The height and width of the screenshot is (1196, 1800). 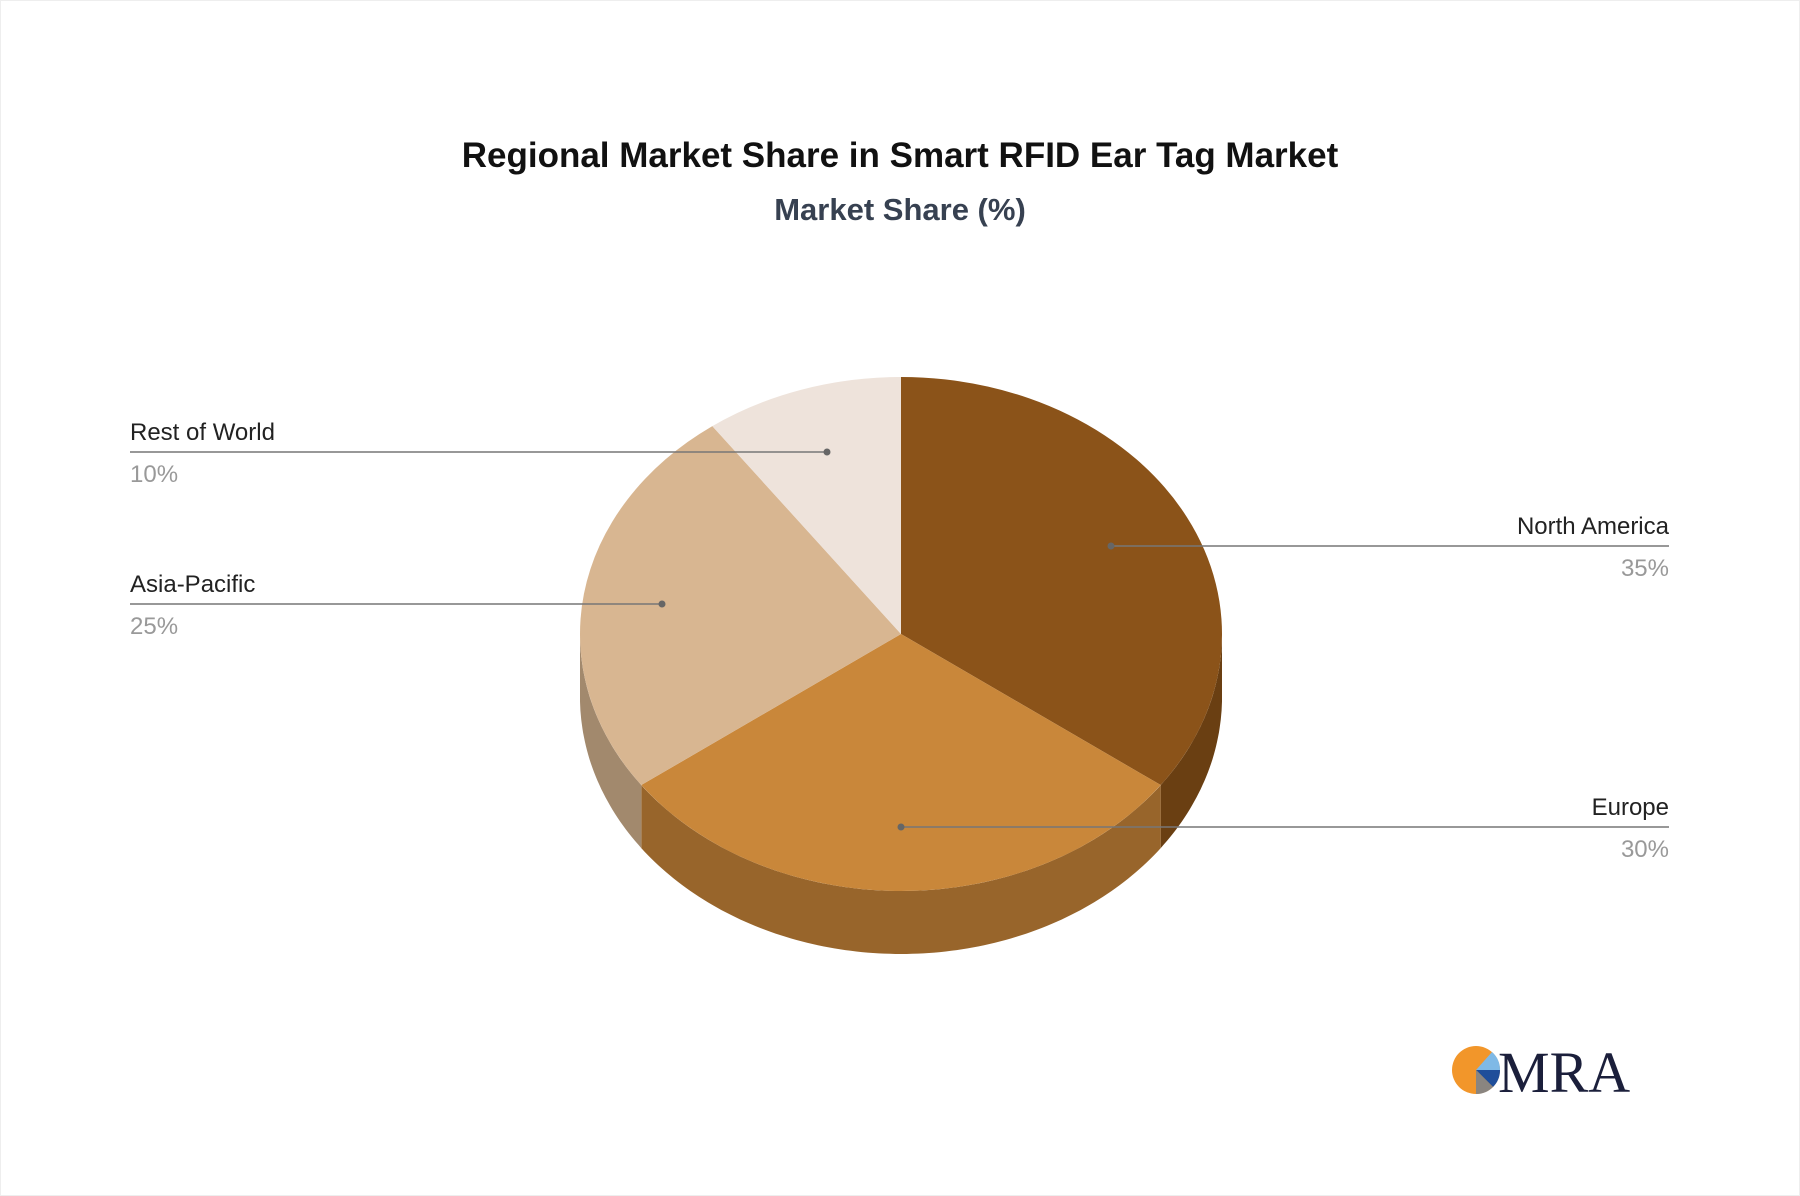 I want to click on pie-slice-asia-pacific, so click(x=740, y=606).